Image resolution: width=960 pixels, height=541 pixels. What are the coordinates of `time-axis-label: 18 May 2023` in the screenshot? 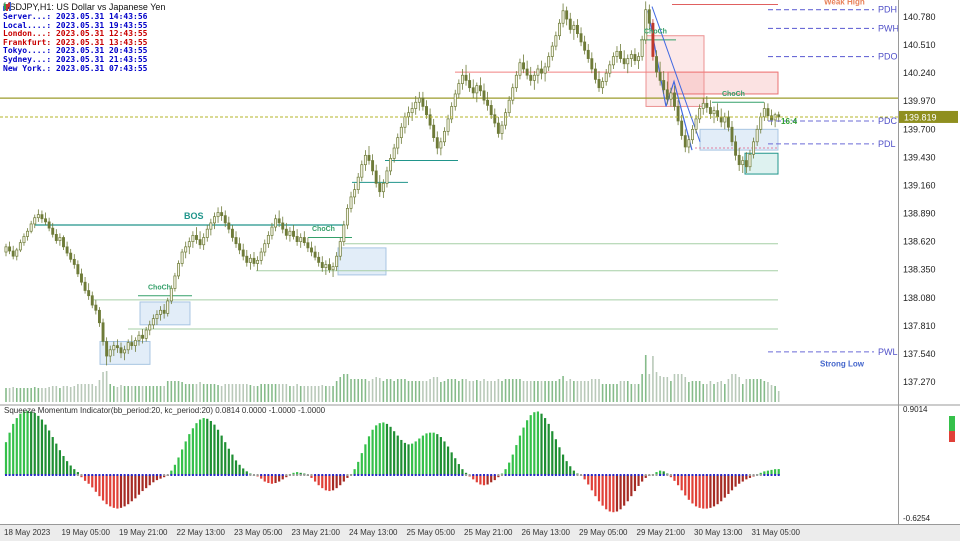 It's located at (27, 532).